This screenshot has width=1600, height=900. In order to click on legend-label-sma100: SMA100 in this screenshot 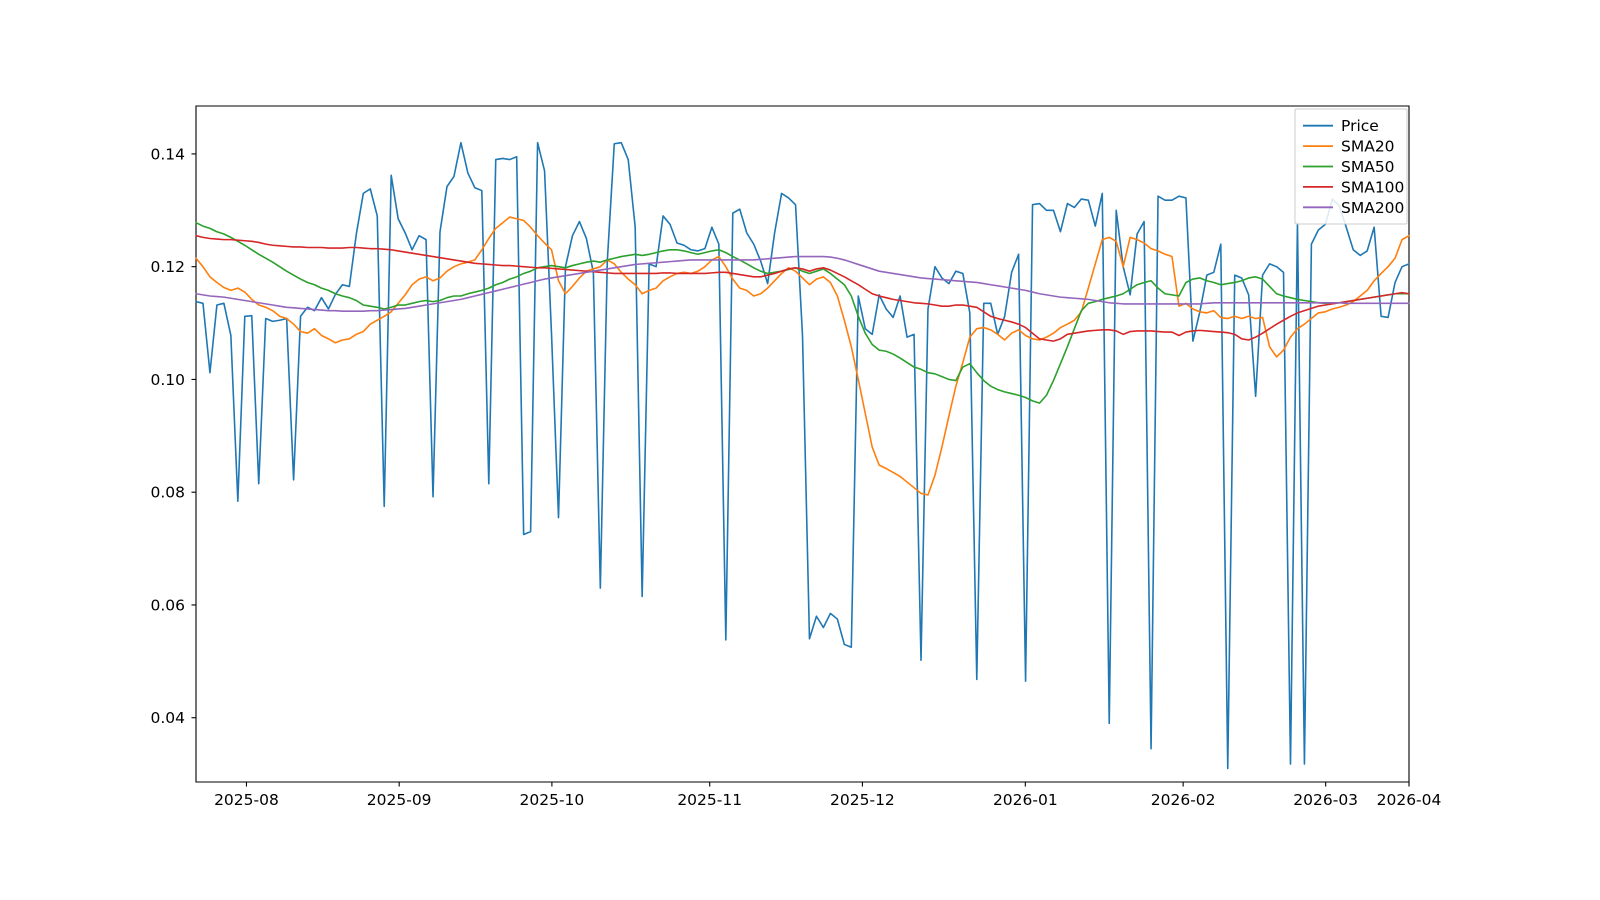, I will do `click(1372, 187)`.